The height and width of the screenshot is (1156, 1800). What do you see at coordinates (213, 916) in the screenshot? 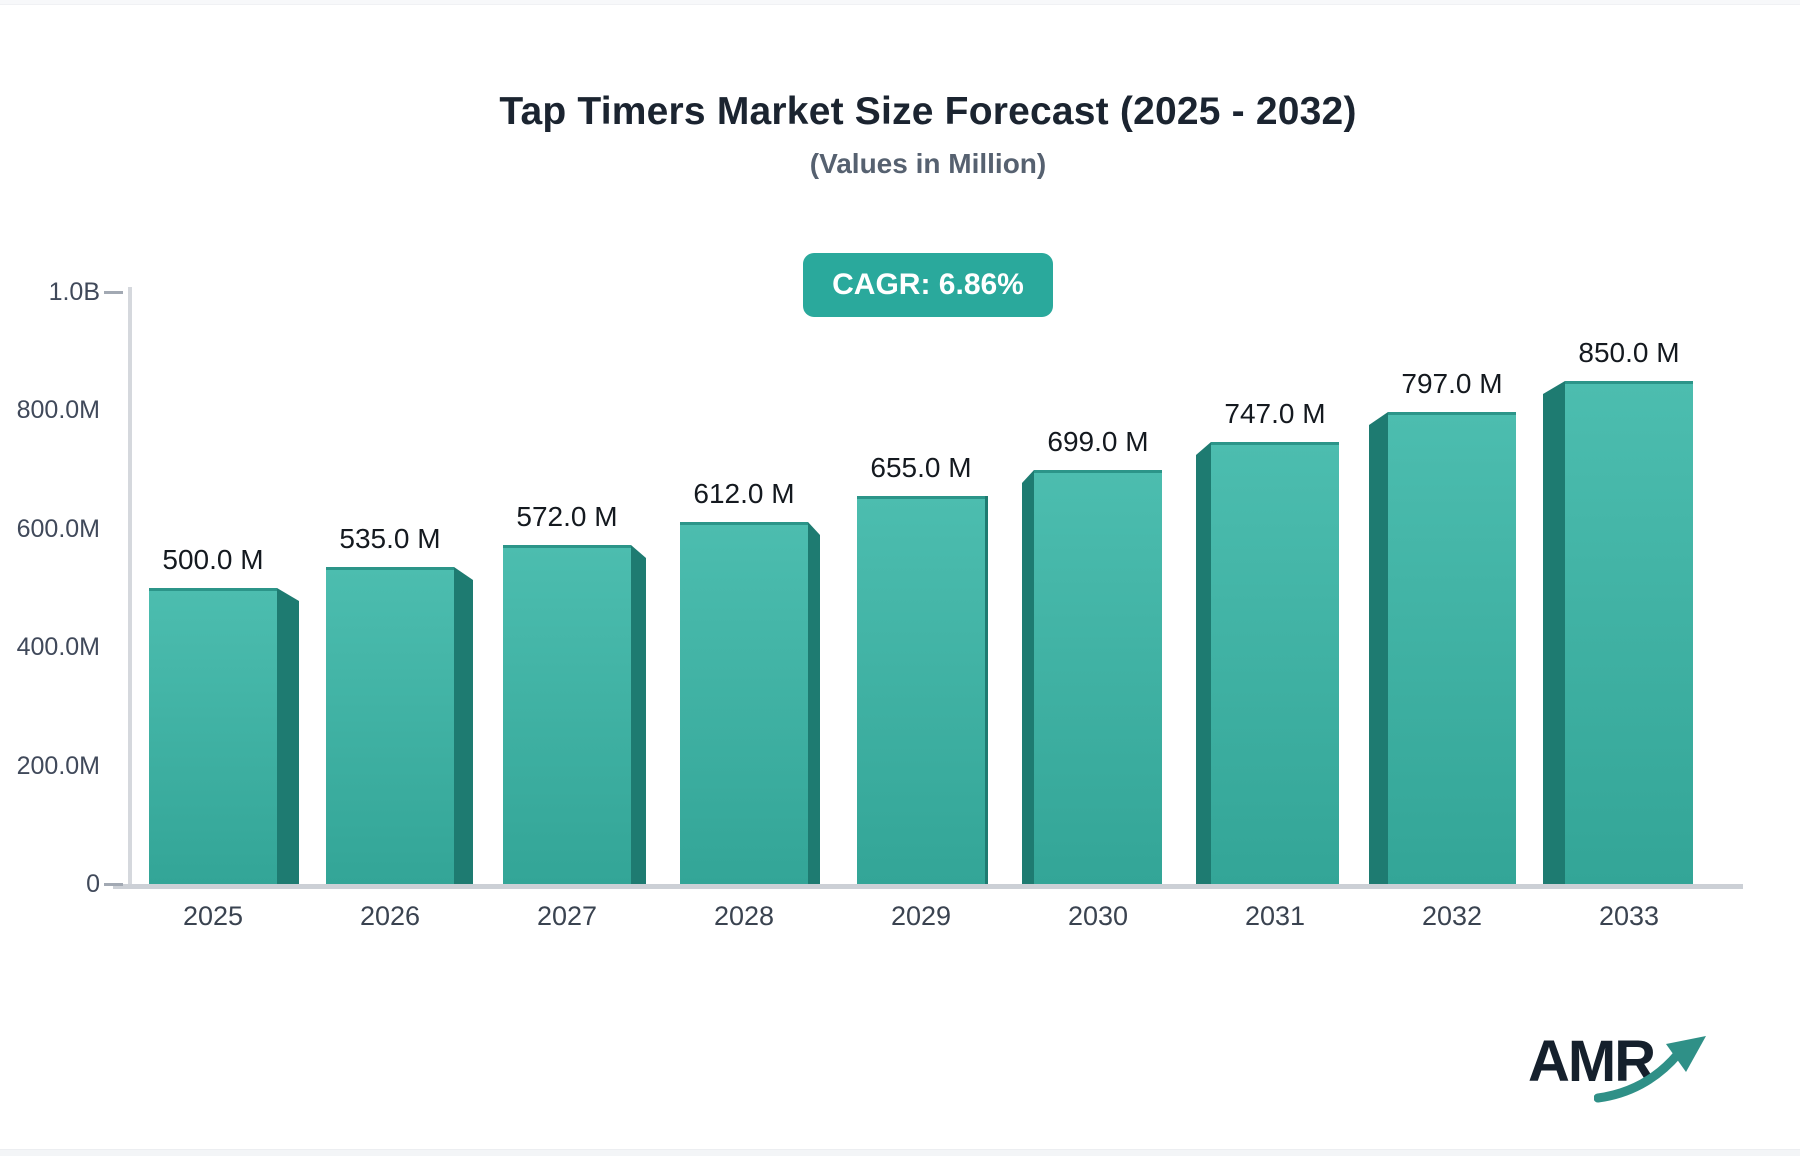
I see `x-tick-label: 2025` at bounding box center [213, 916].